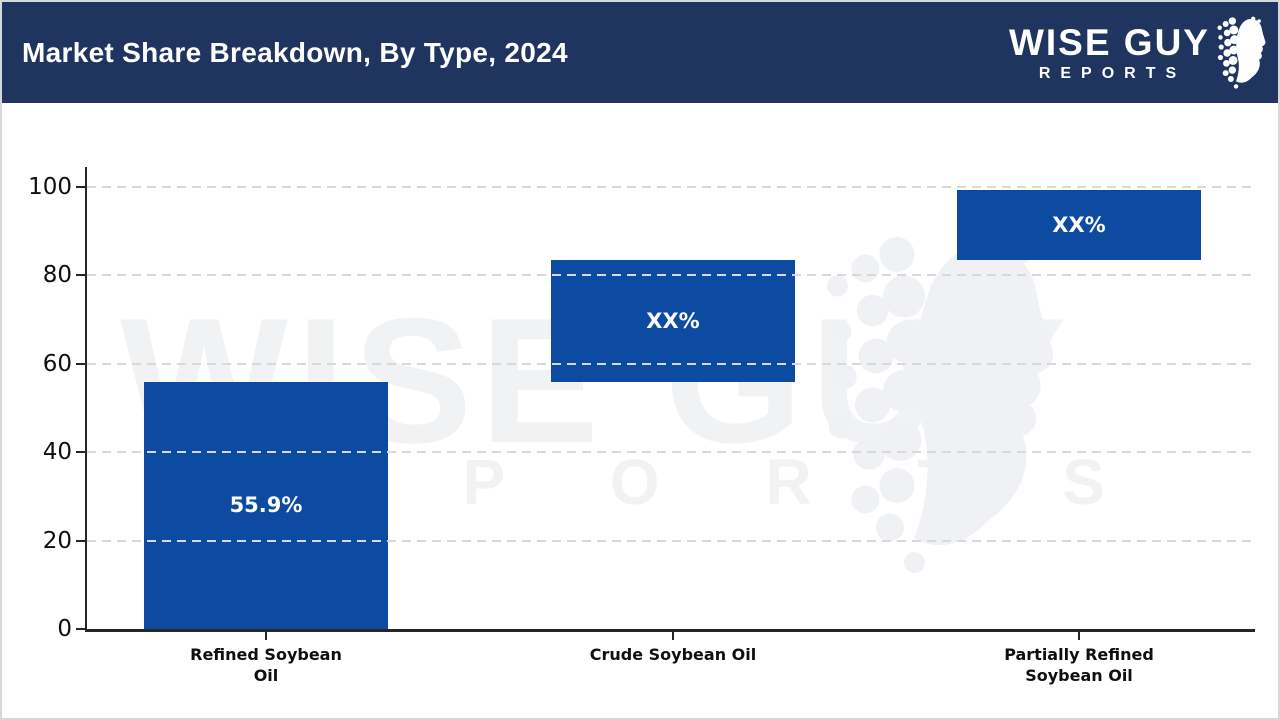 The image size is (1280, 720). I want to click on y-tick-label: 0, so click(64, 629).